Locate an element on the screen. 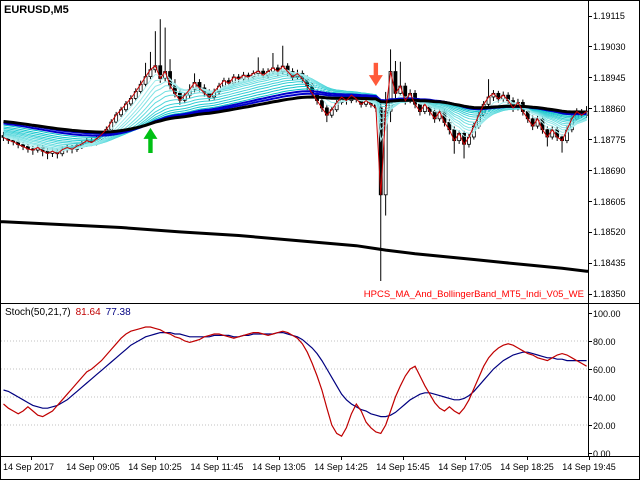 This screenshot has height=480, width=640. price-scale-label: 1.18775 is located at coordinates (609, 139).